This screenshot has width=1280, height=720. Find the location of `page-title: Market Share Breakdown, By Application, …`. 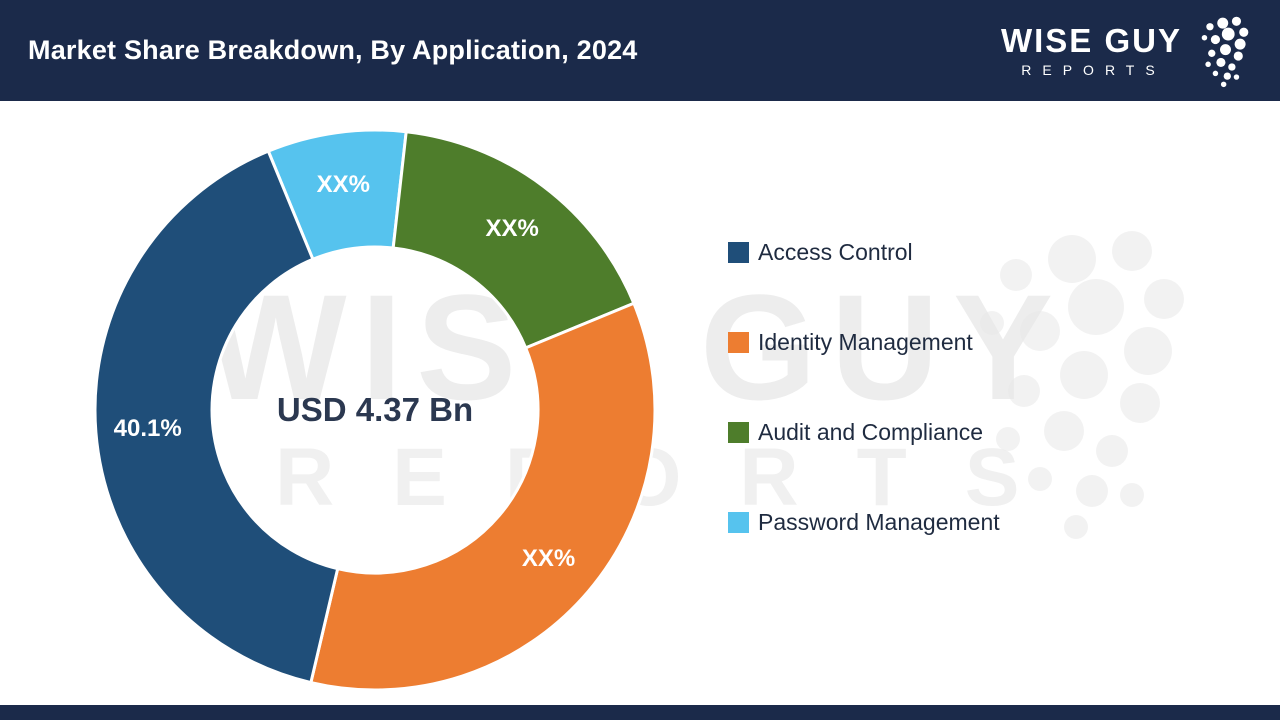

page-title: Market Share Breakdown, By Application, … is located at coordinates (333, 50).